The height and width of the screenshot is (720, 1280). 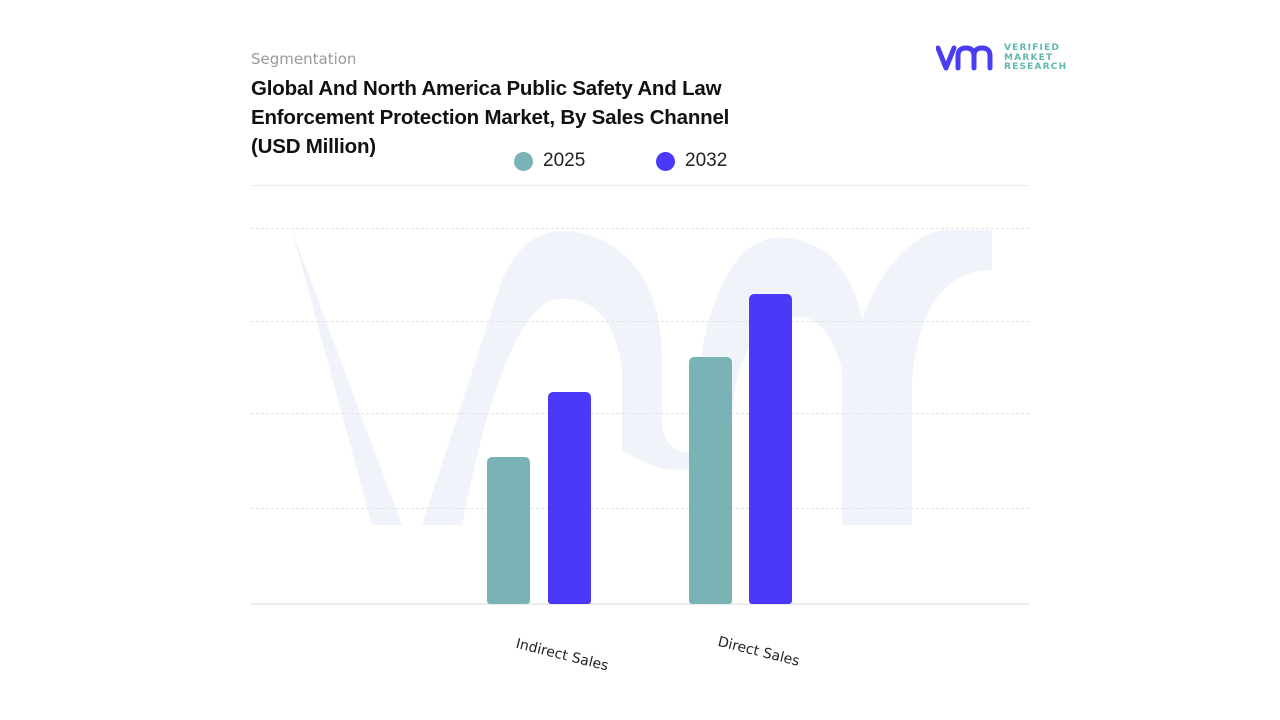 I want to click on legend-item-2032: 2032, so click(x=691, y=161).